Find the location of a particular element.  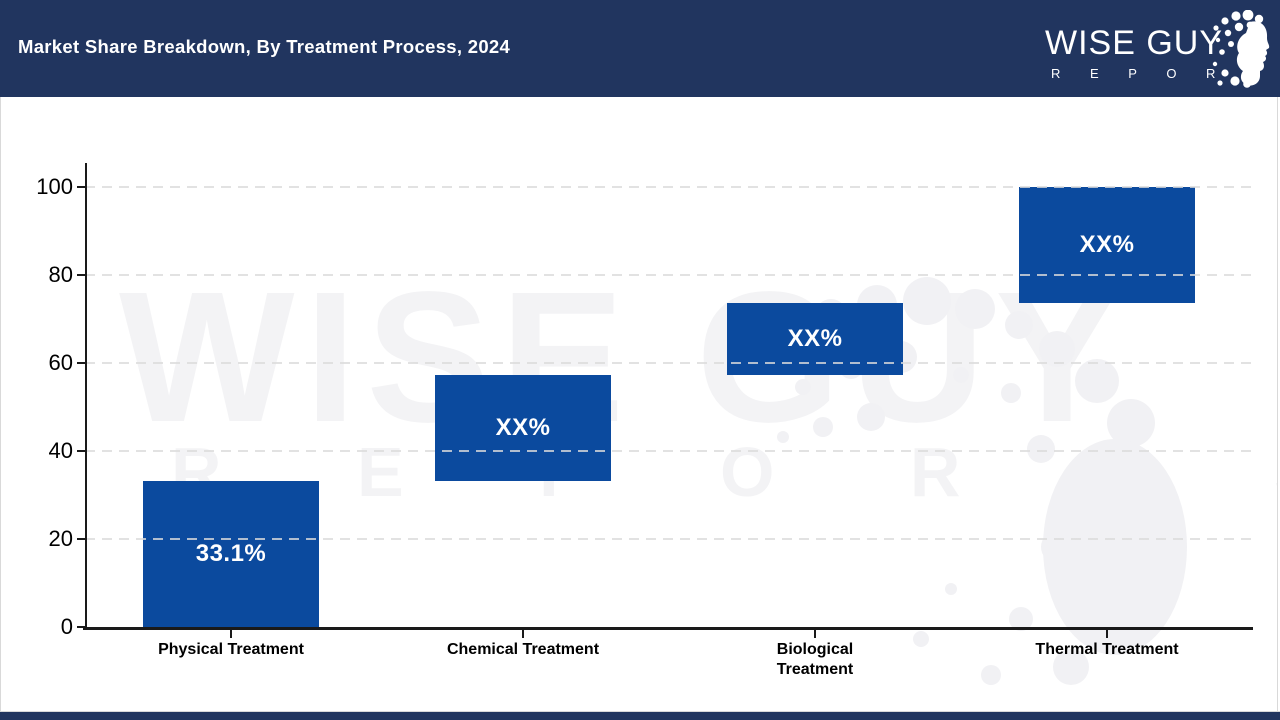

bar-value-label: 33.1% is located at coordinates (231, 554).